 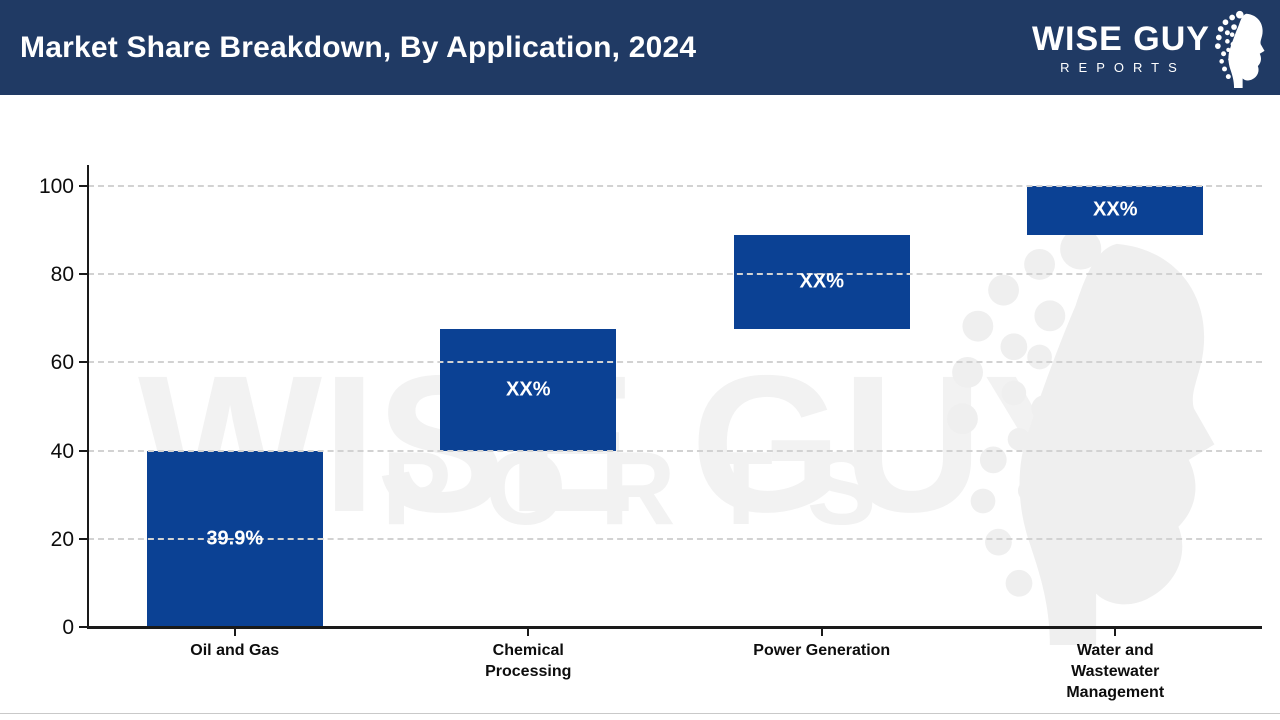 What do you see at coordinates (235, 650) in the screenshot?
I see `x-category-label: Oil and Gas` at bounding box center [235, 650].